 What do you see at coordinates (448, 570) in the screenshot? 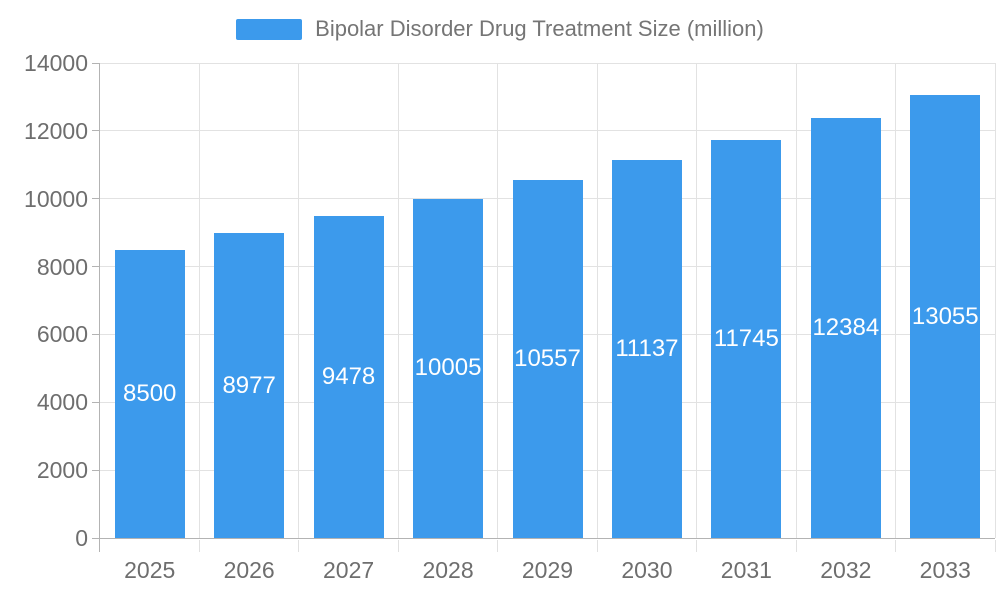
I see `x-tick-label-2028: 2028` at bounding box center [448, 570].